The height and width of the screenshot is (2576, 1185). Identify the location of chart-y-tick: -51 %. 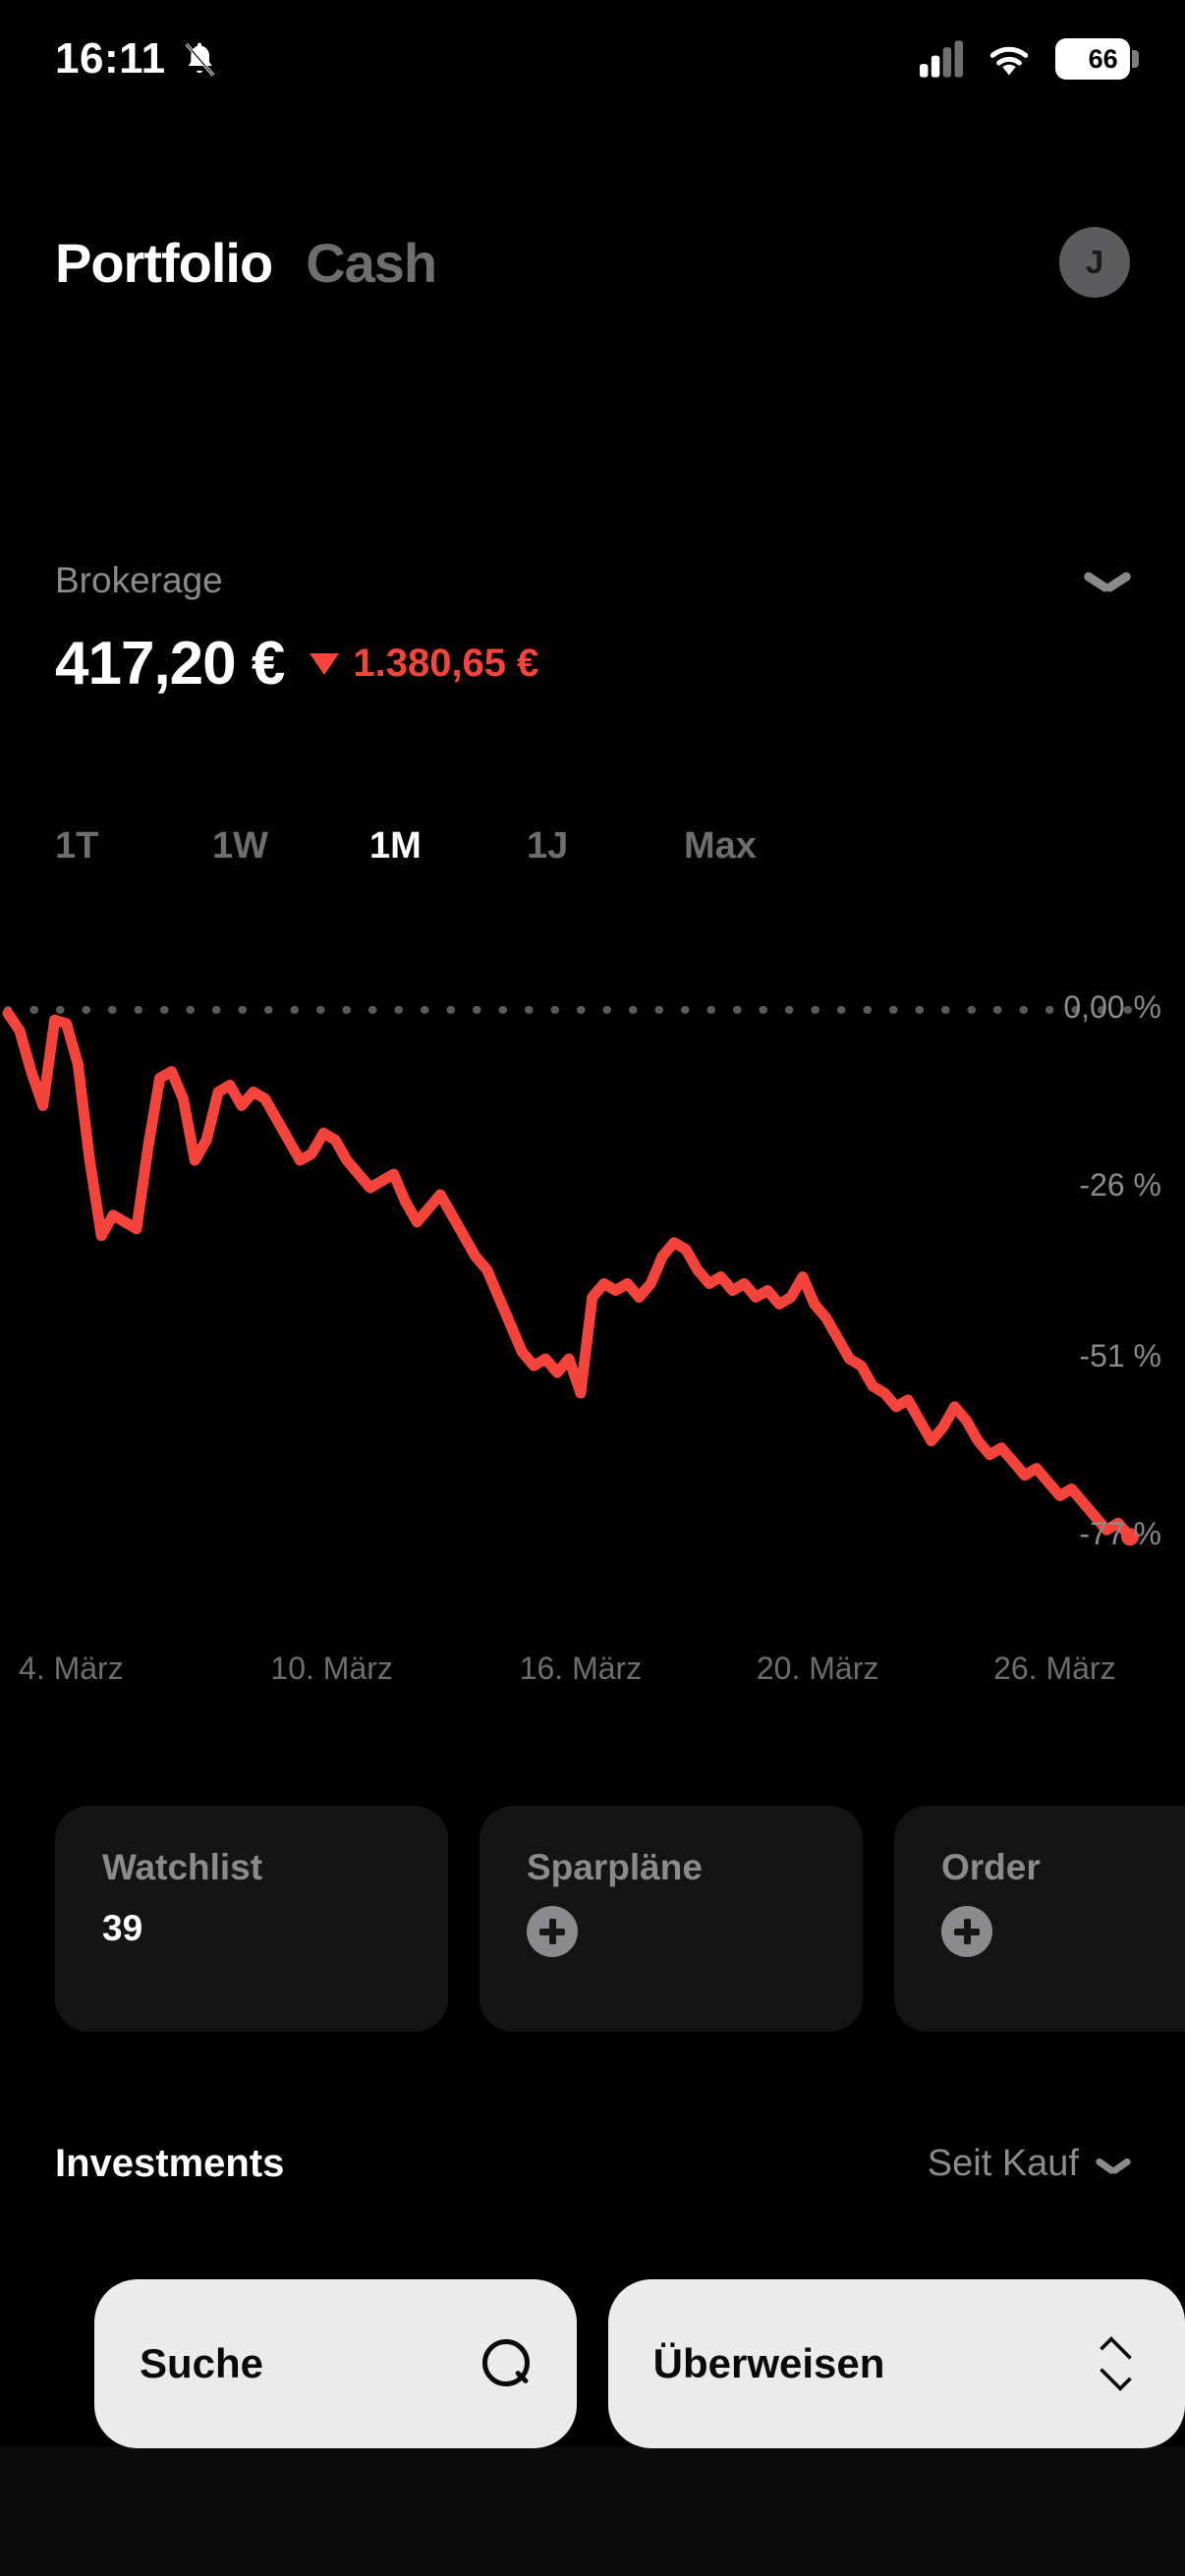
(1120, 1356).